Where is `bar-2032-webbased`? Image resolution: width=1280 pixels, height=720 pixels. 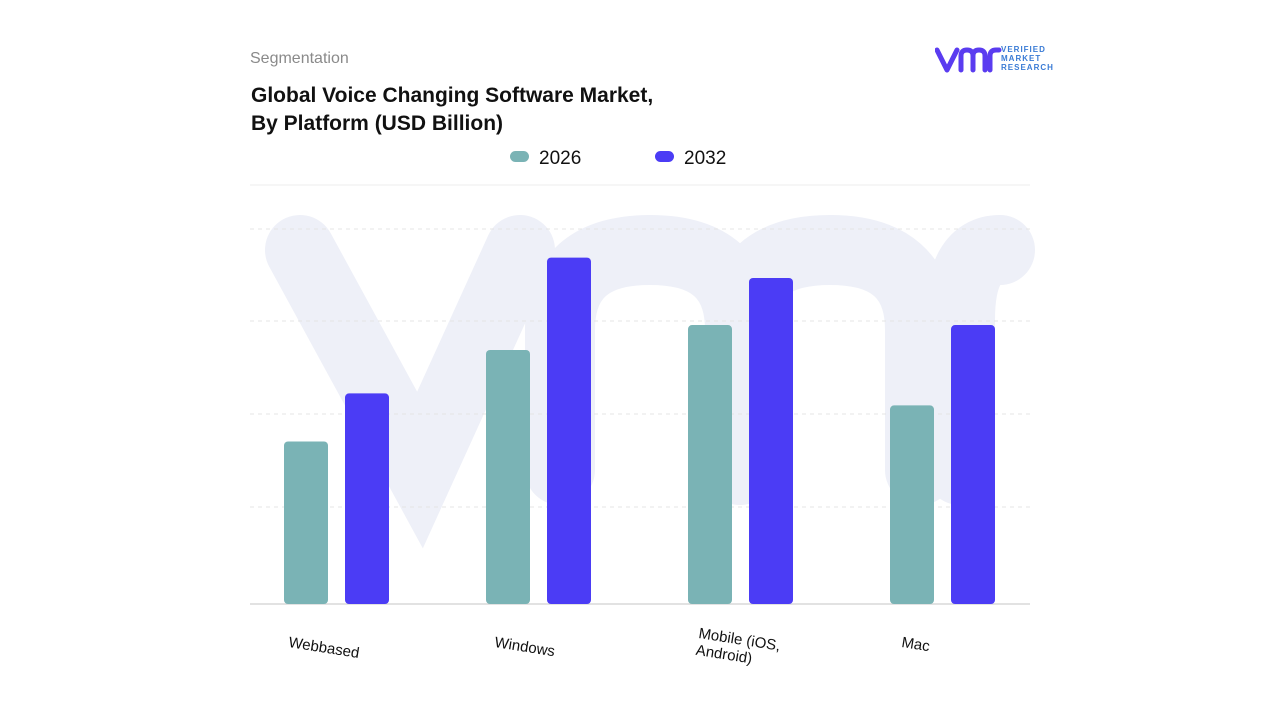 bar-2032-webbased is located at coordinates (367, 498).